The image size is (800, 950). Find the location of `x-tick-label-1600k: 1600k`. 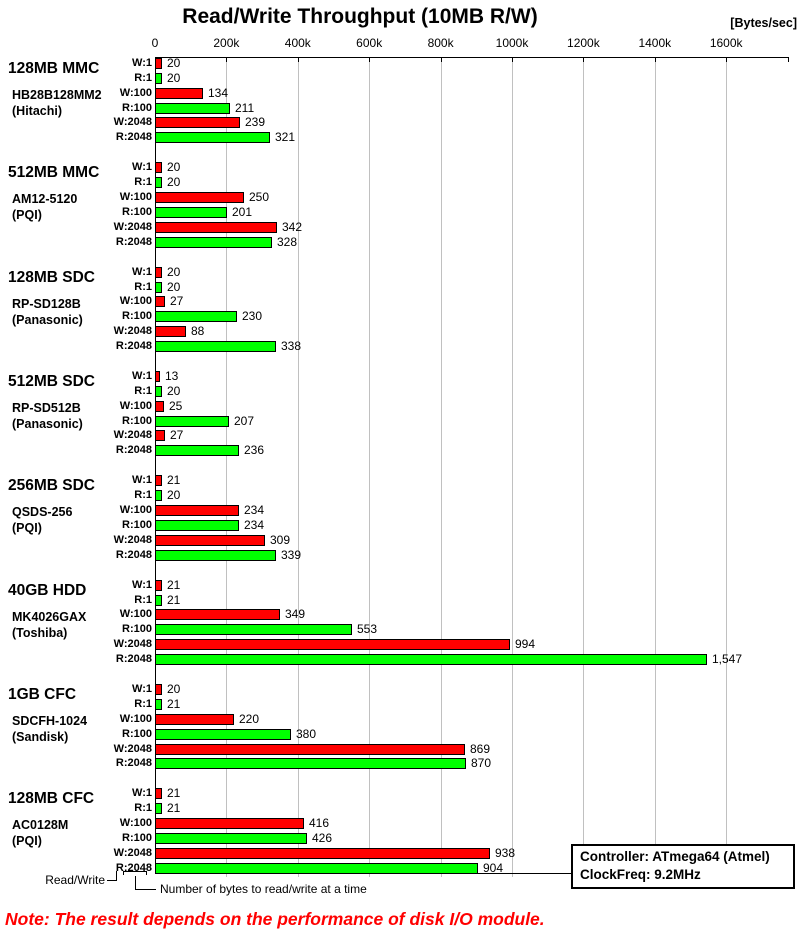

x-tick-label-1600k: 1600k is located at coordinates (726, 43).